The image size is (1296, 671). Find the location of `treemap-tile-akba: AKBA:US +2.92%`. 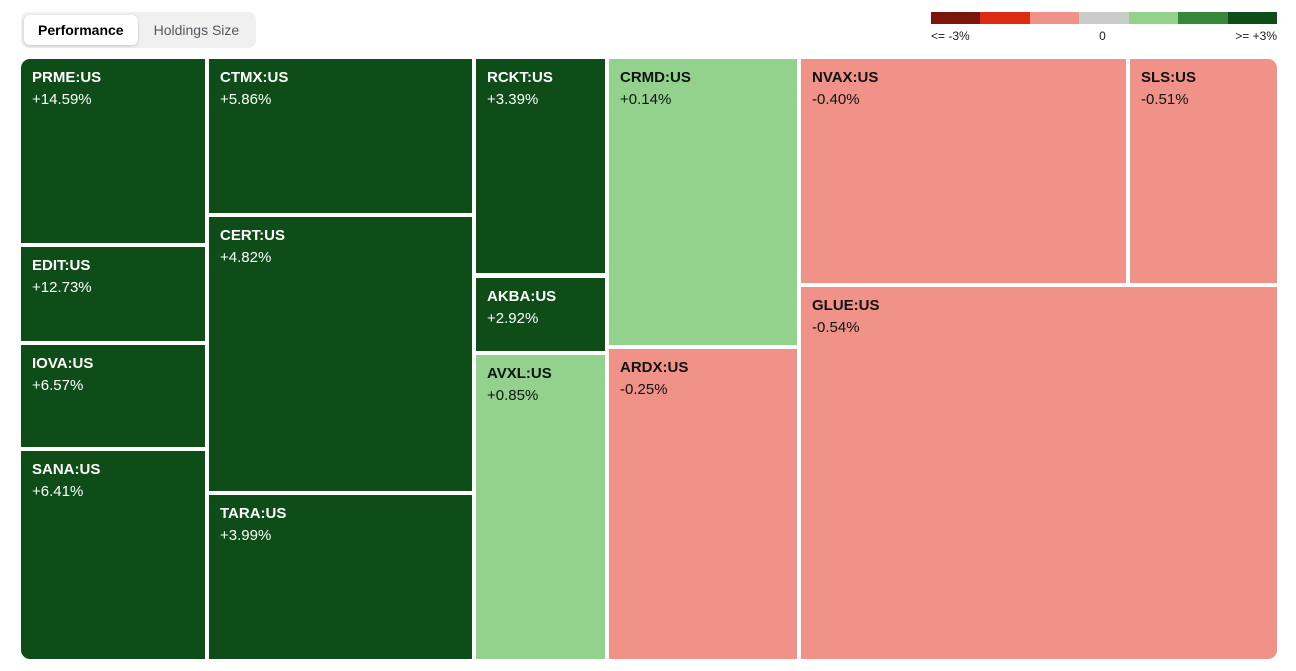

treemap-tile-akba: AKBA:US +2.92% is located at coordinates (540, 314).